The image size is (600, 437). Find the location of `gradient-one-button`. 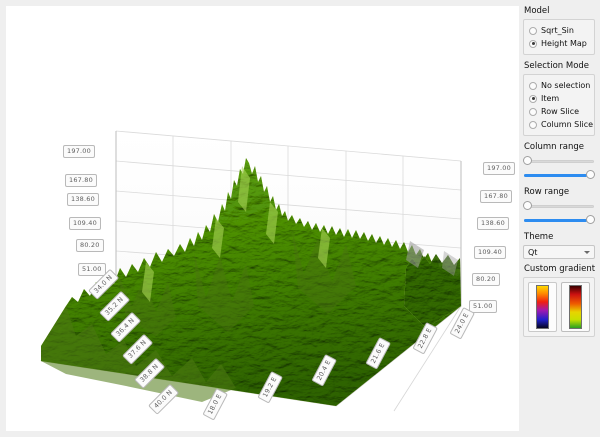

gradient-one-button is located at coordinates (542, 307).